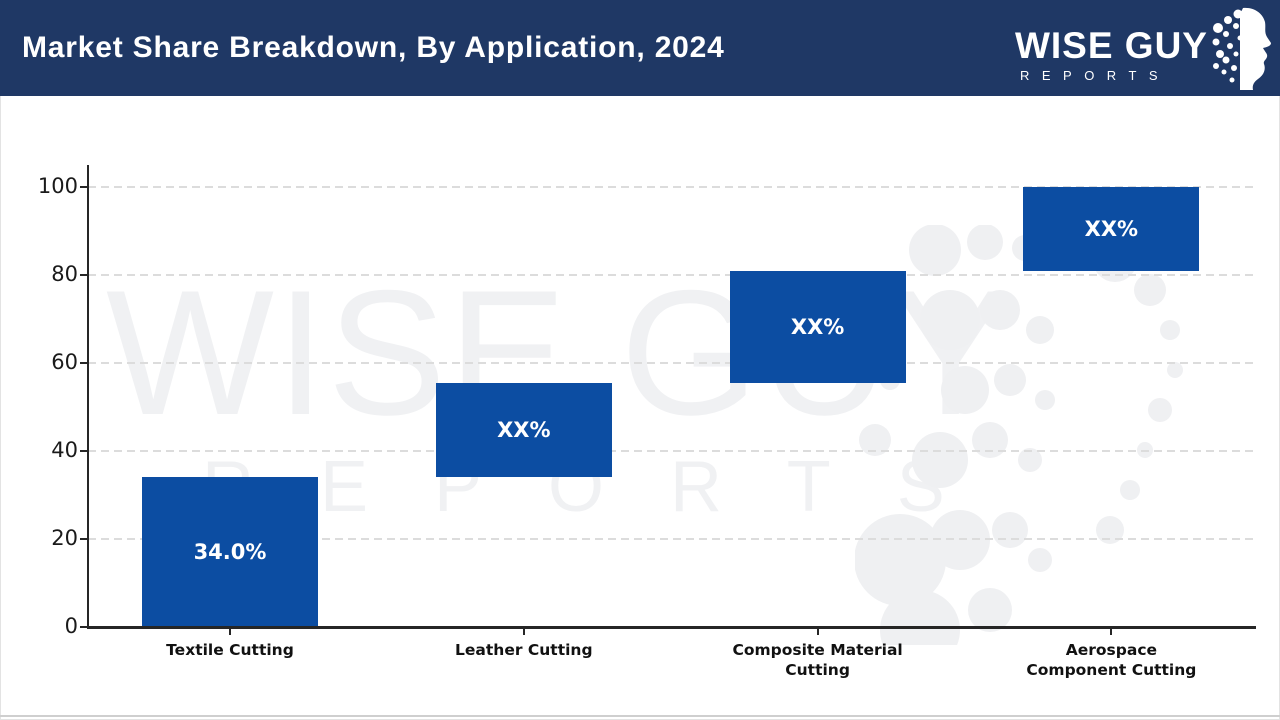 This screenshot has height=720, width=1280. I want to click on brand-tagline: REPORTS, so click(1095, 75).